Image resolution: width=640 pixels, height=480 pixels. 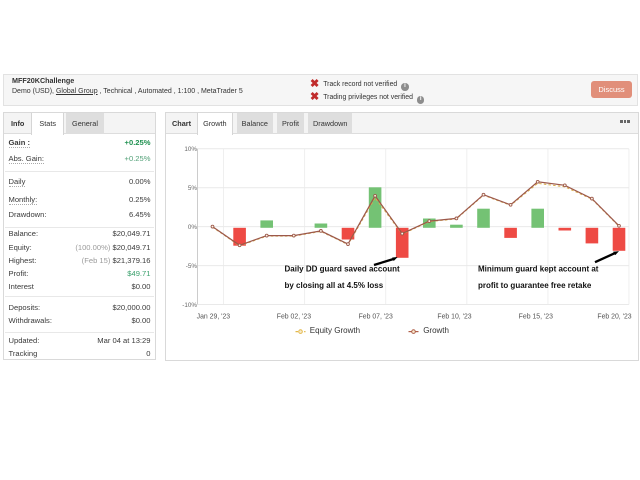 What do you see at coordinates (335, 330) in the screenshot?
I see `svg-text: Equity Growth` at bounding box center [335, 330].